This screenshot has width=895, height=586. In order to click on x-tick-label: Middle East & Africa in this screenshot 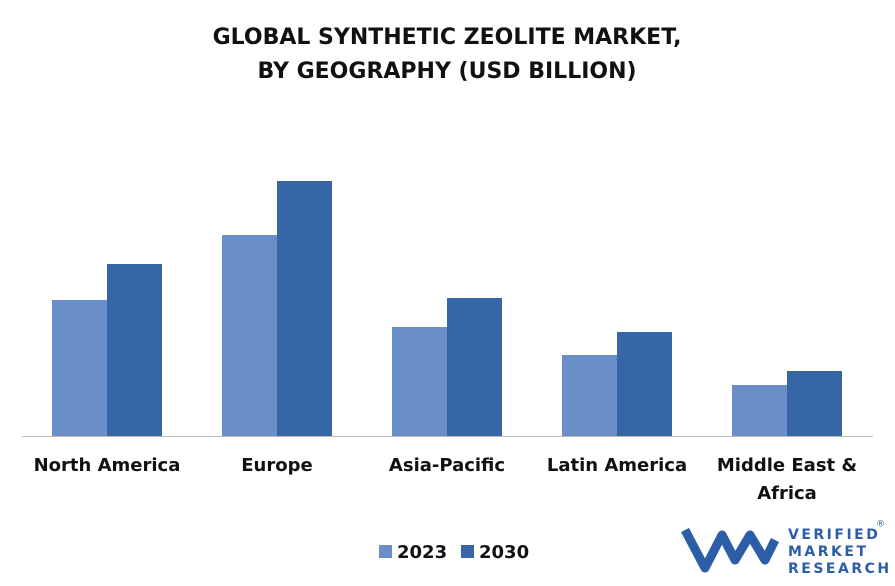, I will do `click(787, 479)`.